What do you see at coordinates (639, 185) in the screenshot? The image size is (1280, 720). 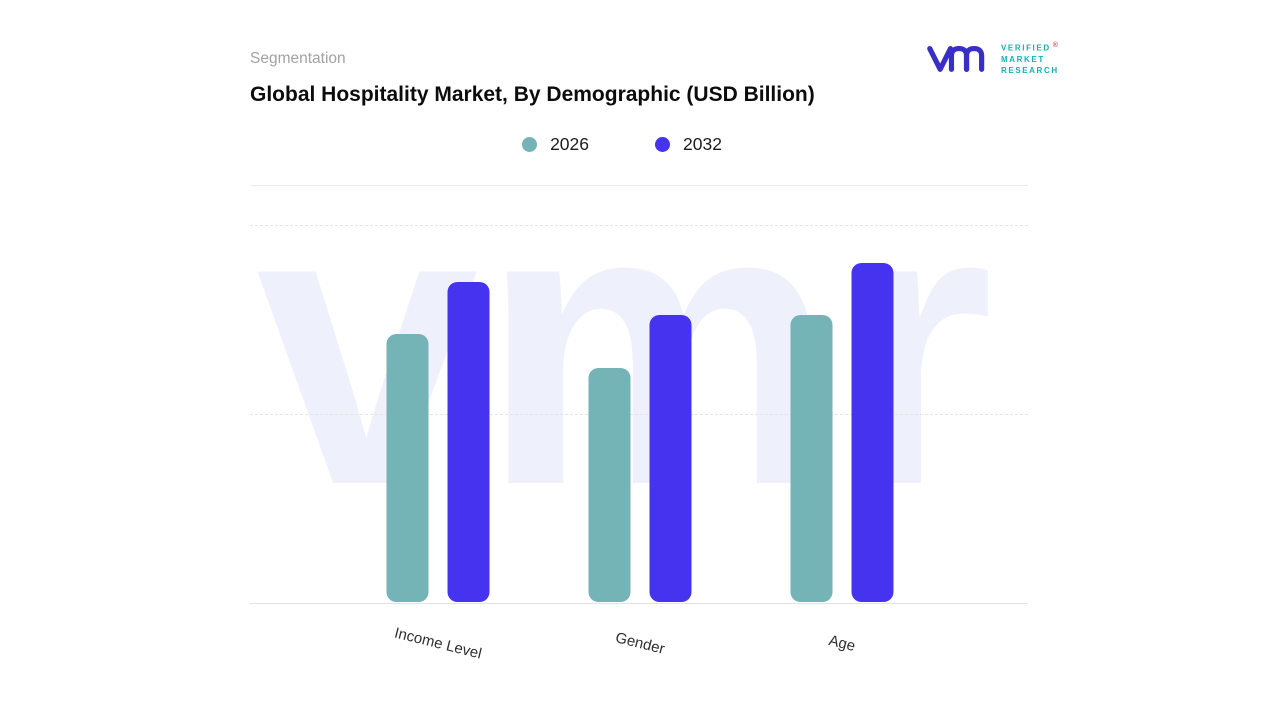 I see `header-divider` at bounding box center [639, 185].